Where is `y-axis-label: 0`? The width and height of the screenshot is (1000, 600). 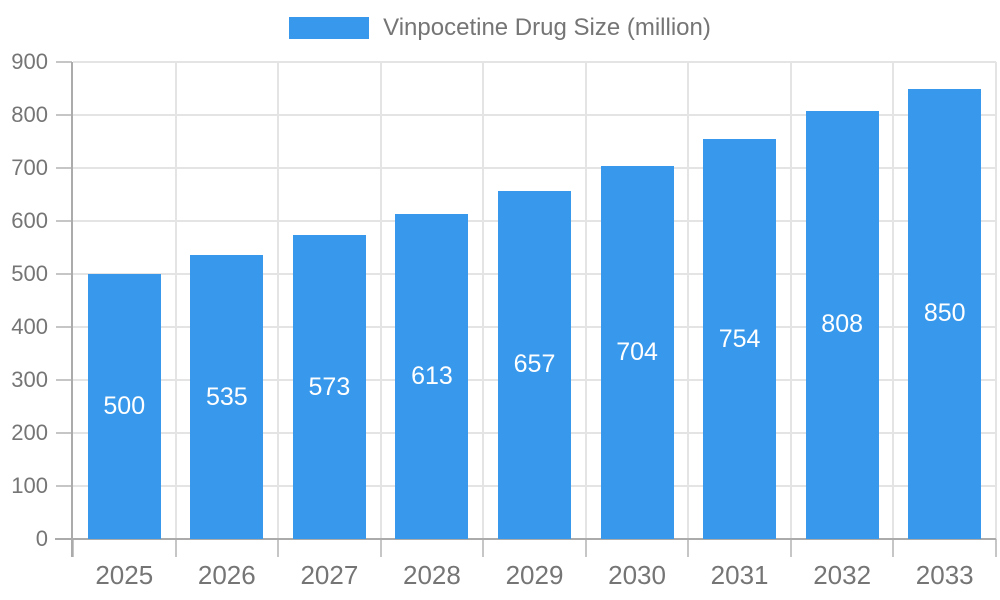 y-axis-label: 0 is located at coordinates (41, 538).